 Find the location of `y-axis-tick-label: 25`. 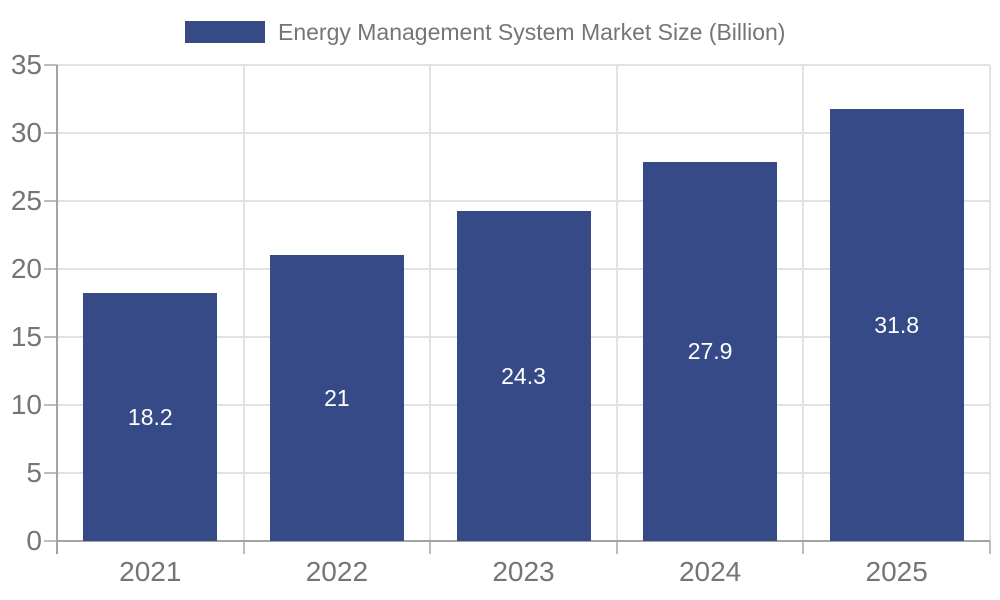

y-axis-tick-label: 25 is located at coordinates (26, 200).